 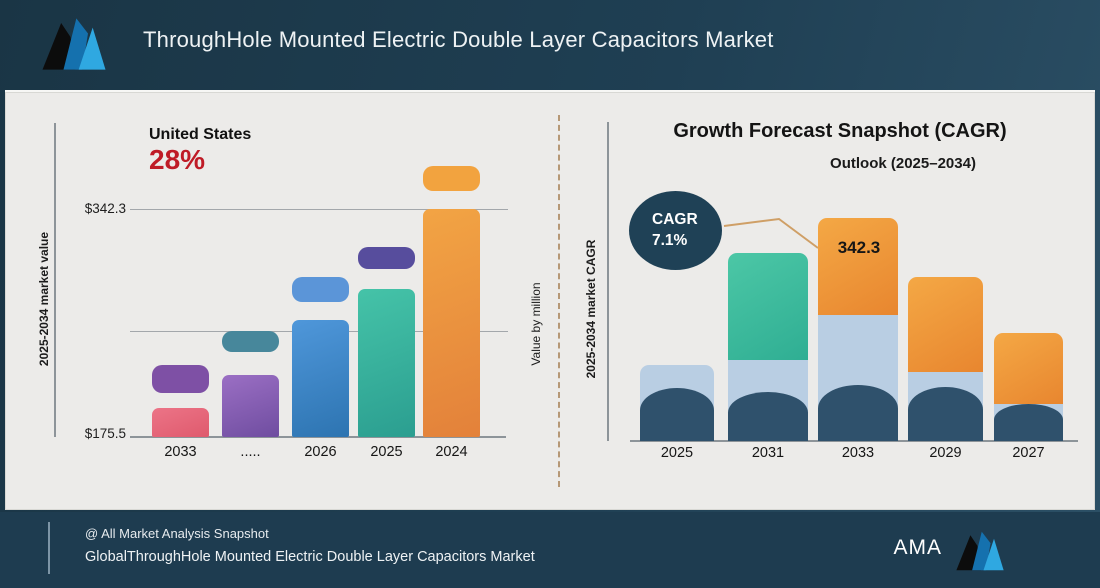 What do you see at coordinates (840, 131) in the screenshot?
I see `right-chart-title: Growth Forecast Snapshot (CAGR)` at bounding box center [840, 131].